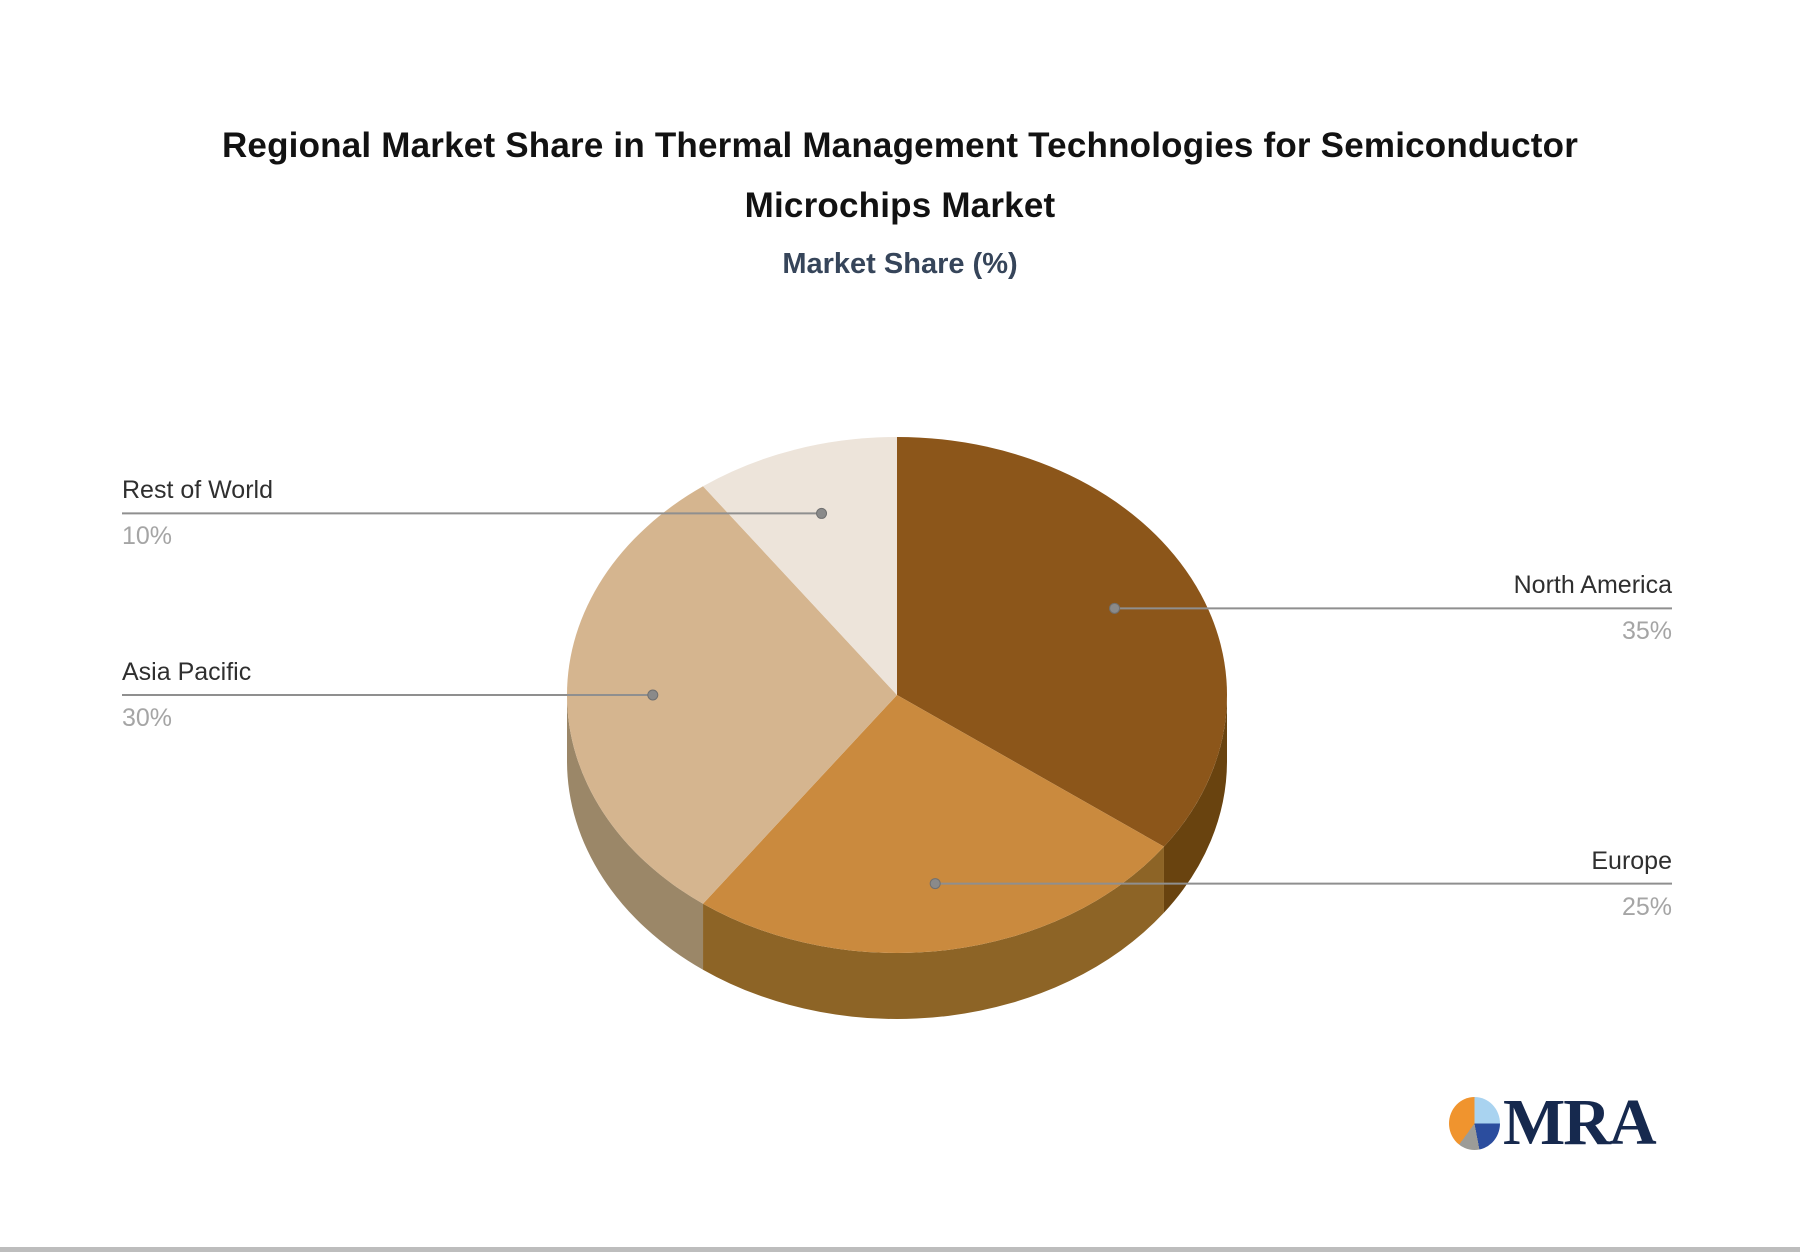 Image resolution: width=1800 pixels, height=1252 pixels. What do you see at coordinates (1592, 585) in the screenshot?
I see `callout-label-north-america: North America` at bounding box center [1592, 585].